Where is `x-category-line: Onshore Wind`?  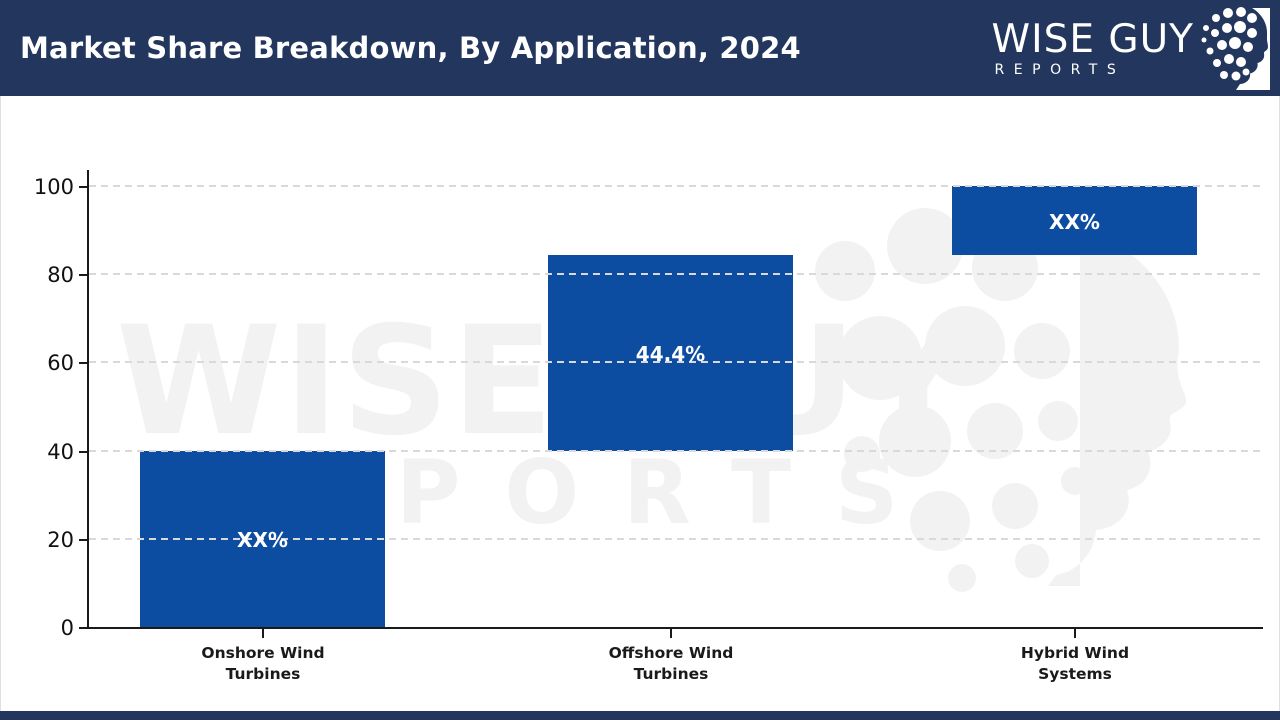
x-category-line: Onshore Wind is located at coordinates (263, 653).